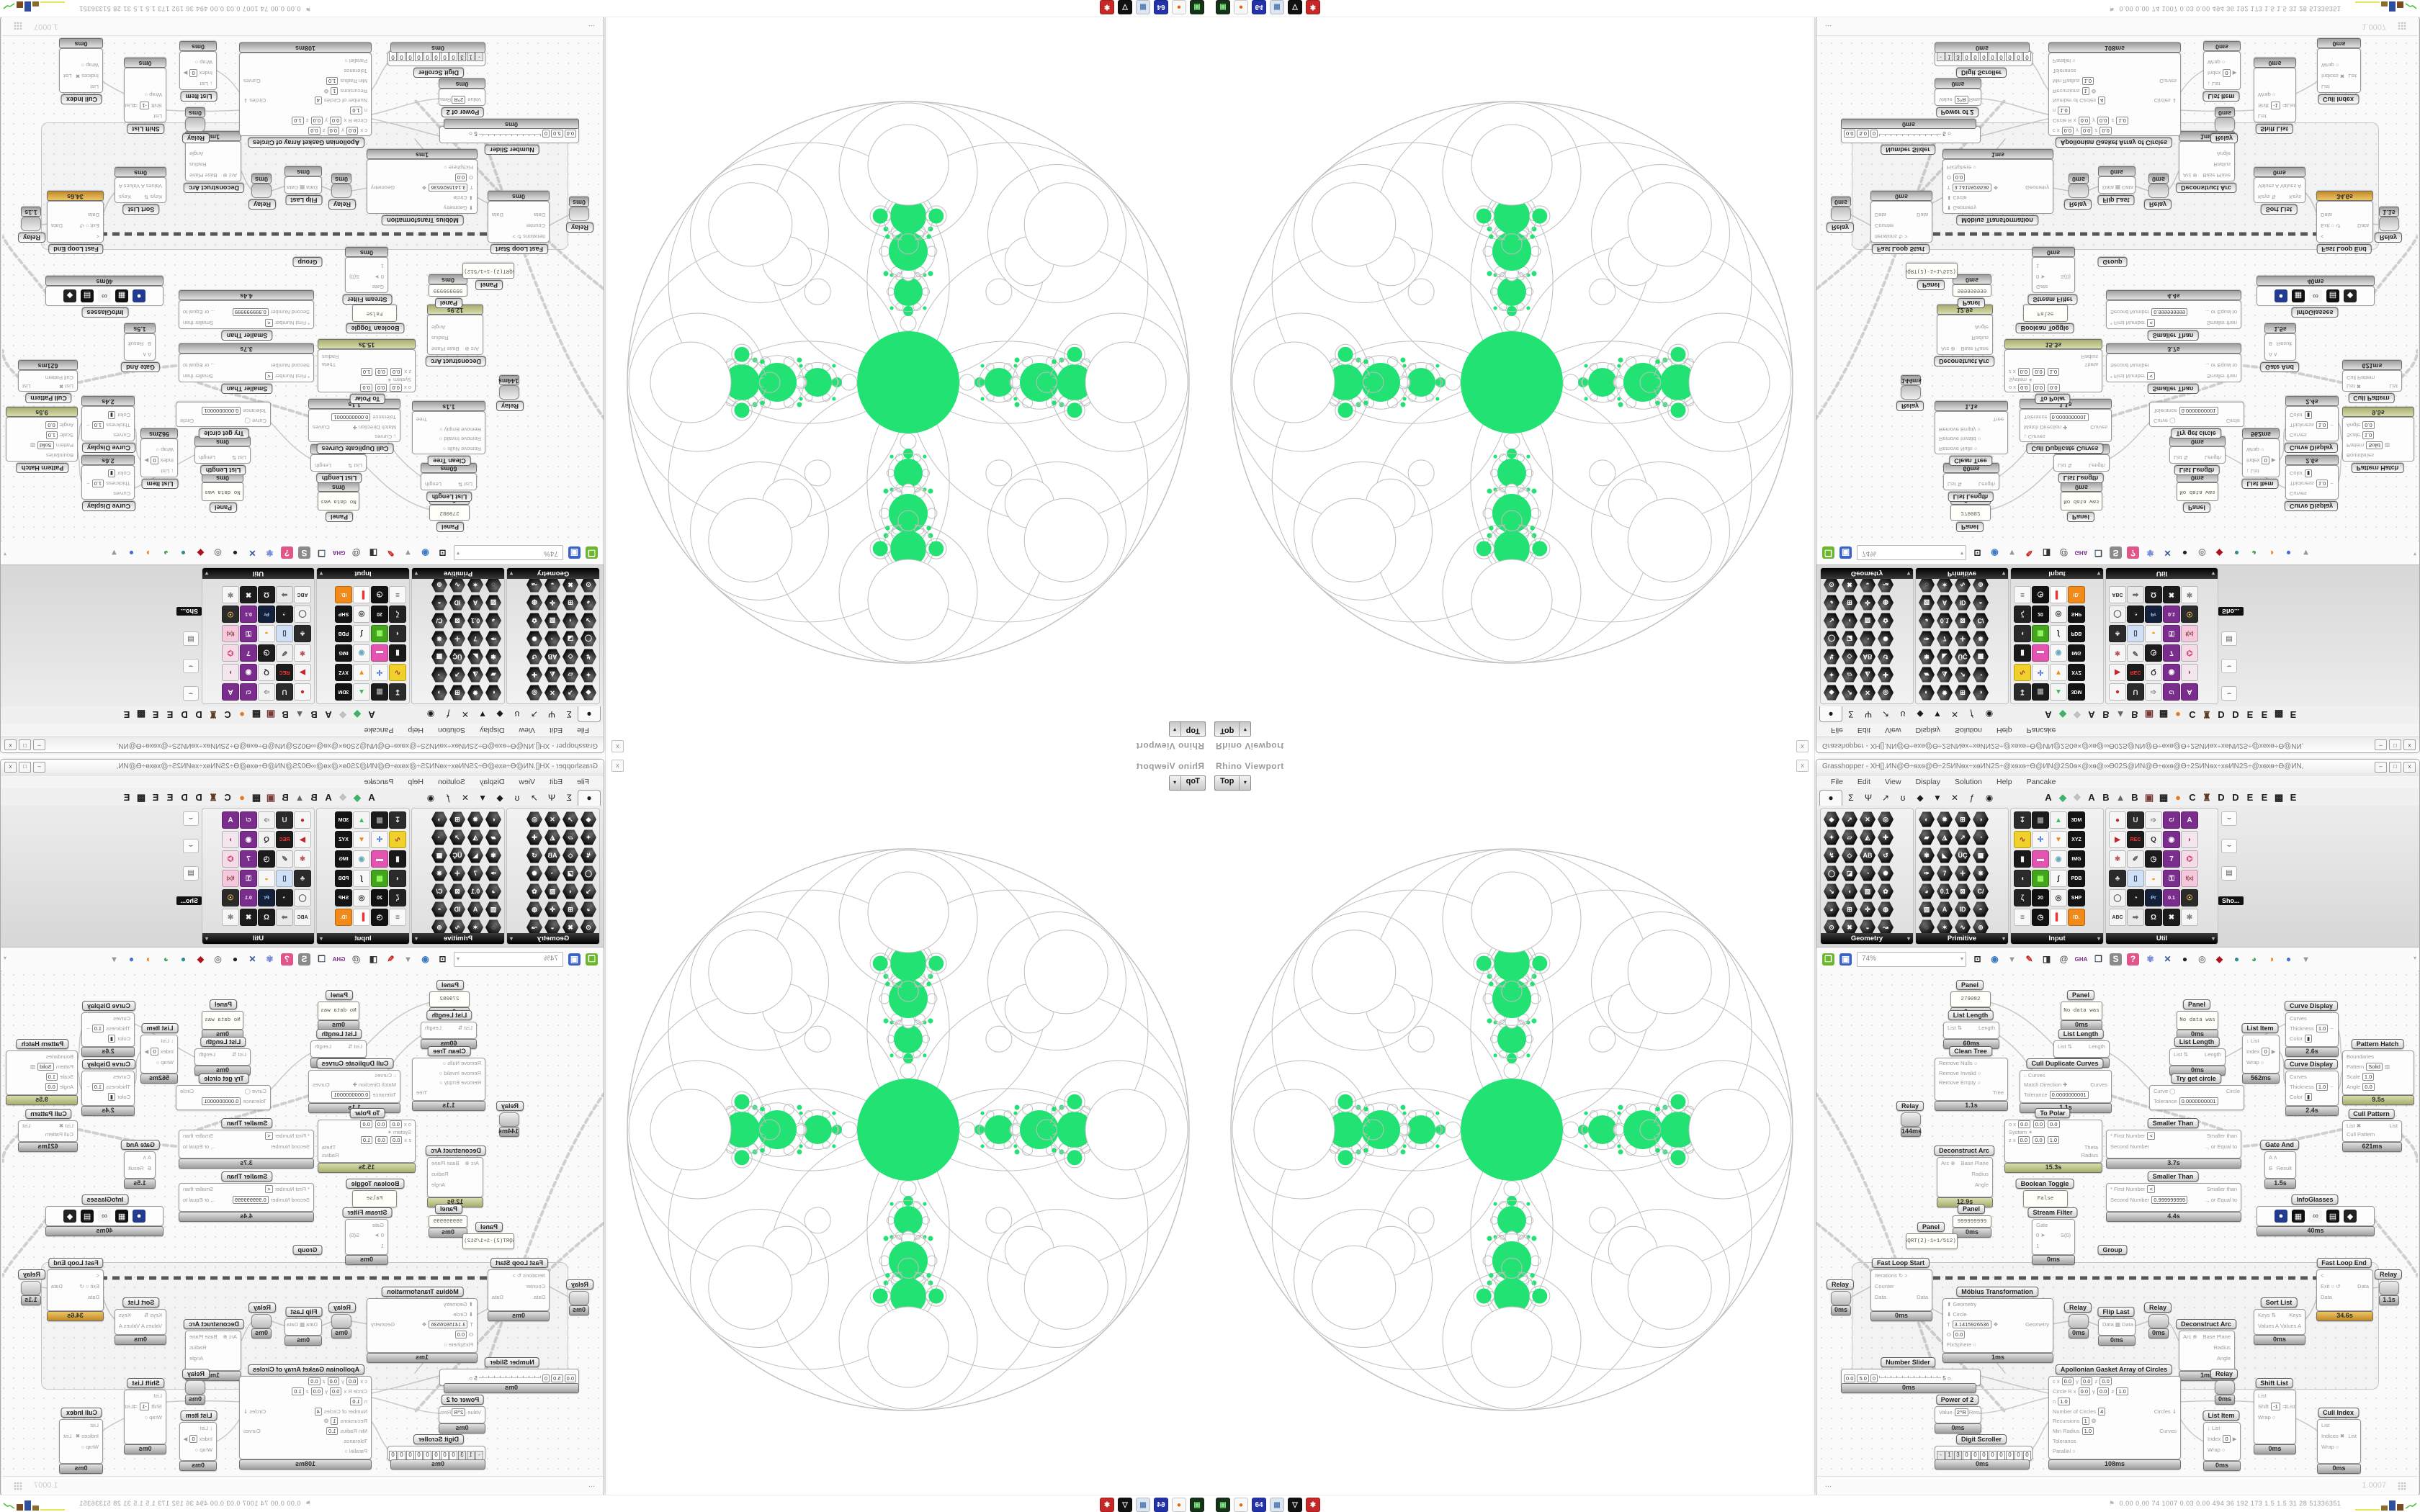  Describe the element at coordinates (104, 1216) in the screenshot. I see `gh-node-infoglasses: ● ▦ ∞ ▤ ◆` at that location.